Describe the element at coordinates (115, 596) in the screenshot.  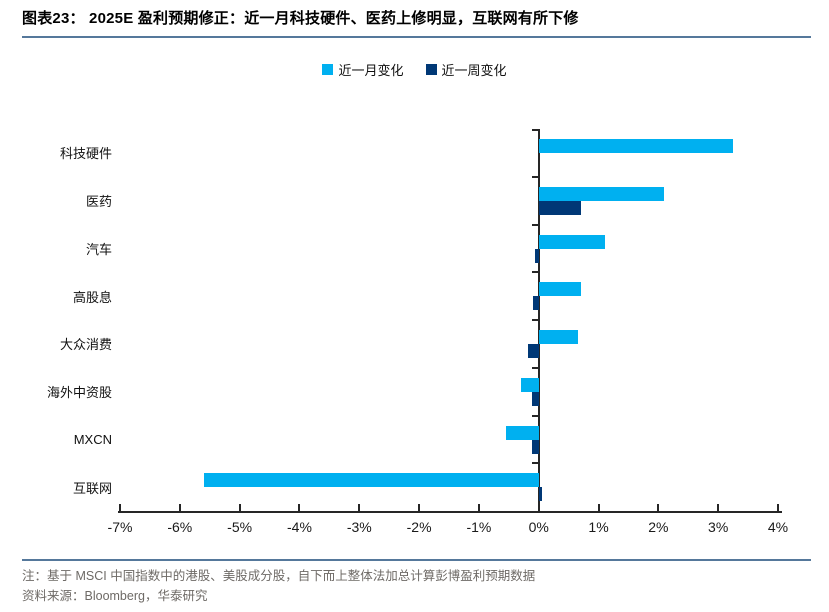
I see `source-note: 资料来源：Bloomberg，华泰研究` at that location.